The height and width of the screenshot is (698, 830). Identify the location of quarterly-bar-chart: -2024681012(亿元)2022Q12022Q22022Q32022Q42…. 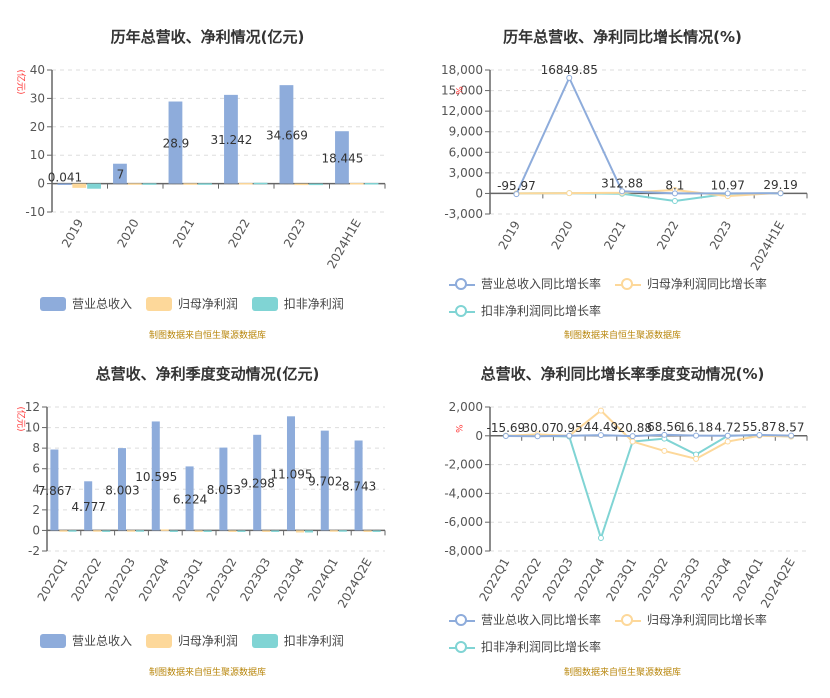
(200, 505).